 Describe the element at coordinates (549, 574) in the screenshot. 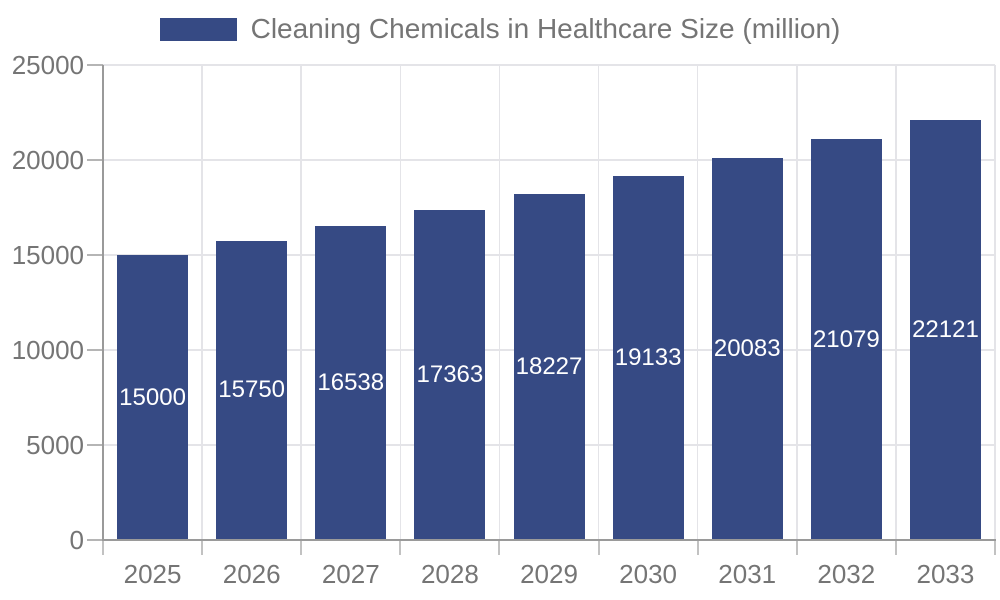

I see `x-axis-label: 2029` at that location.